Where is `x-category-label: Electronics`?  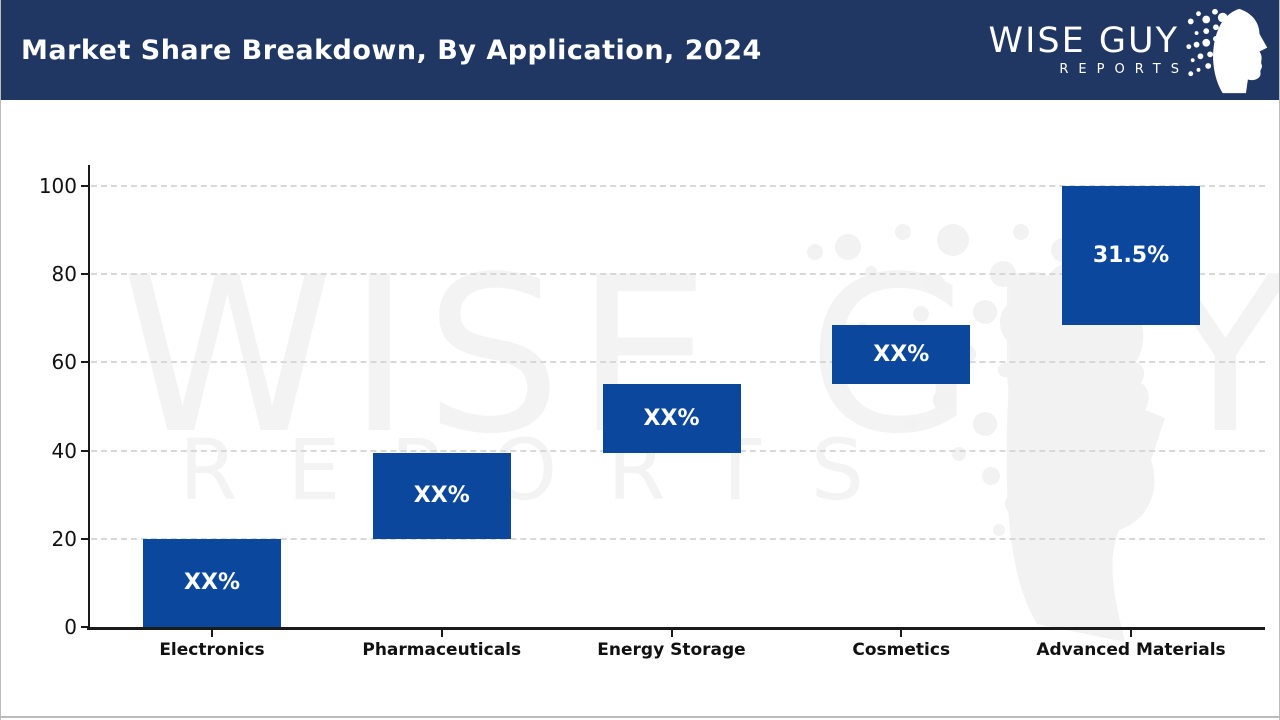
x-category-label: Electronics is located at coordinates (212, 650).